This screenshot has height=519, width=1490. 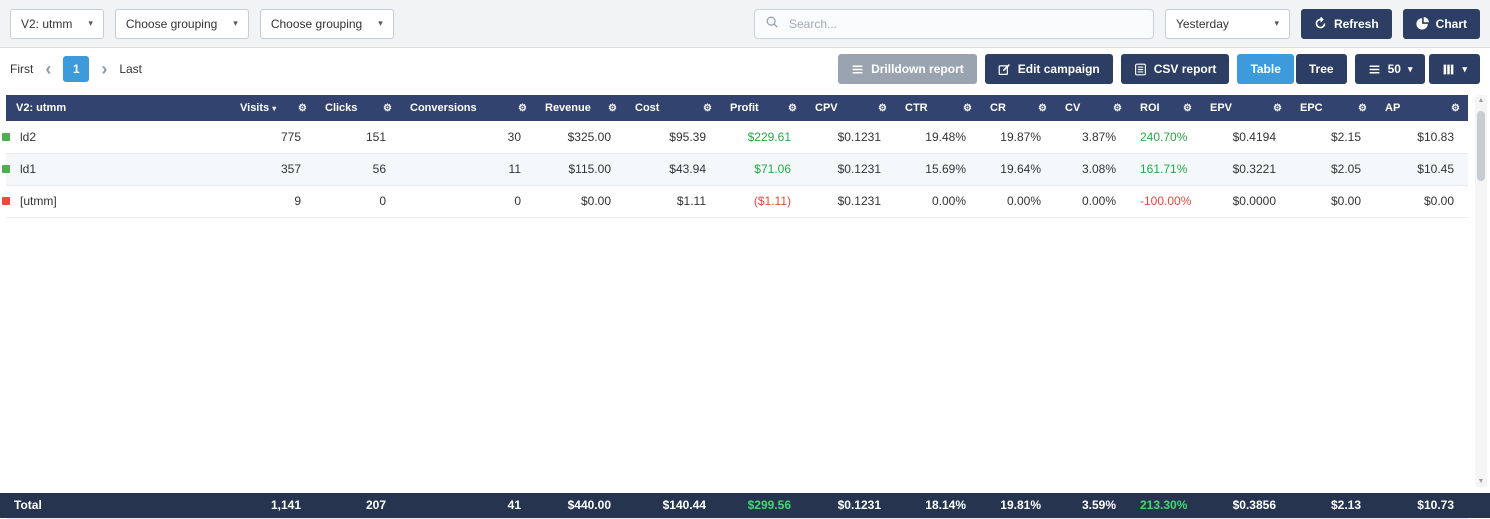 What do you see at coordinates (850, 108) in the screenshot?
I see `column-header-cpv: CPV ⚙` at bounding box center [850, 108].